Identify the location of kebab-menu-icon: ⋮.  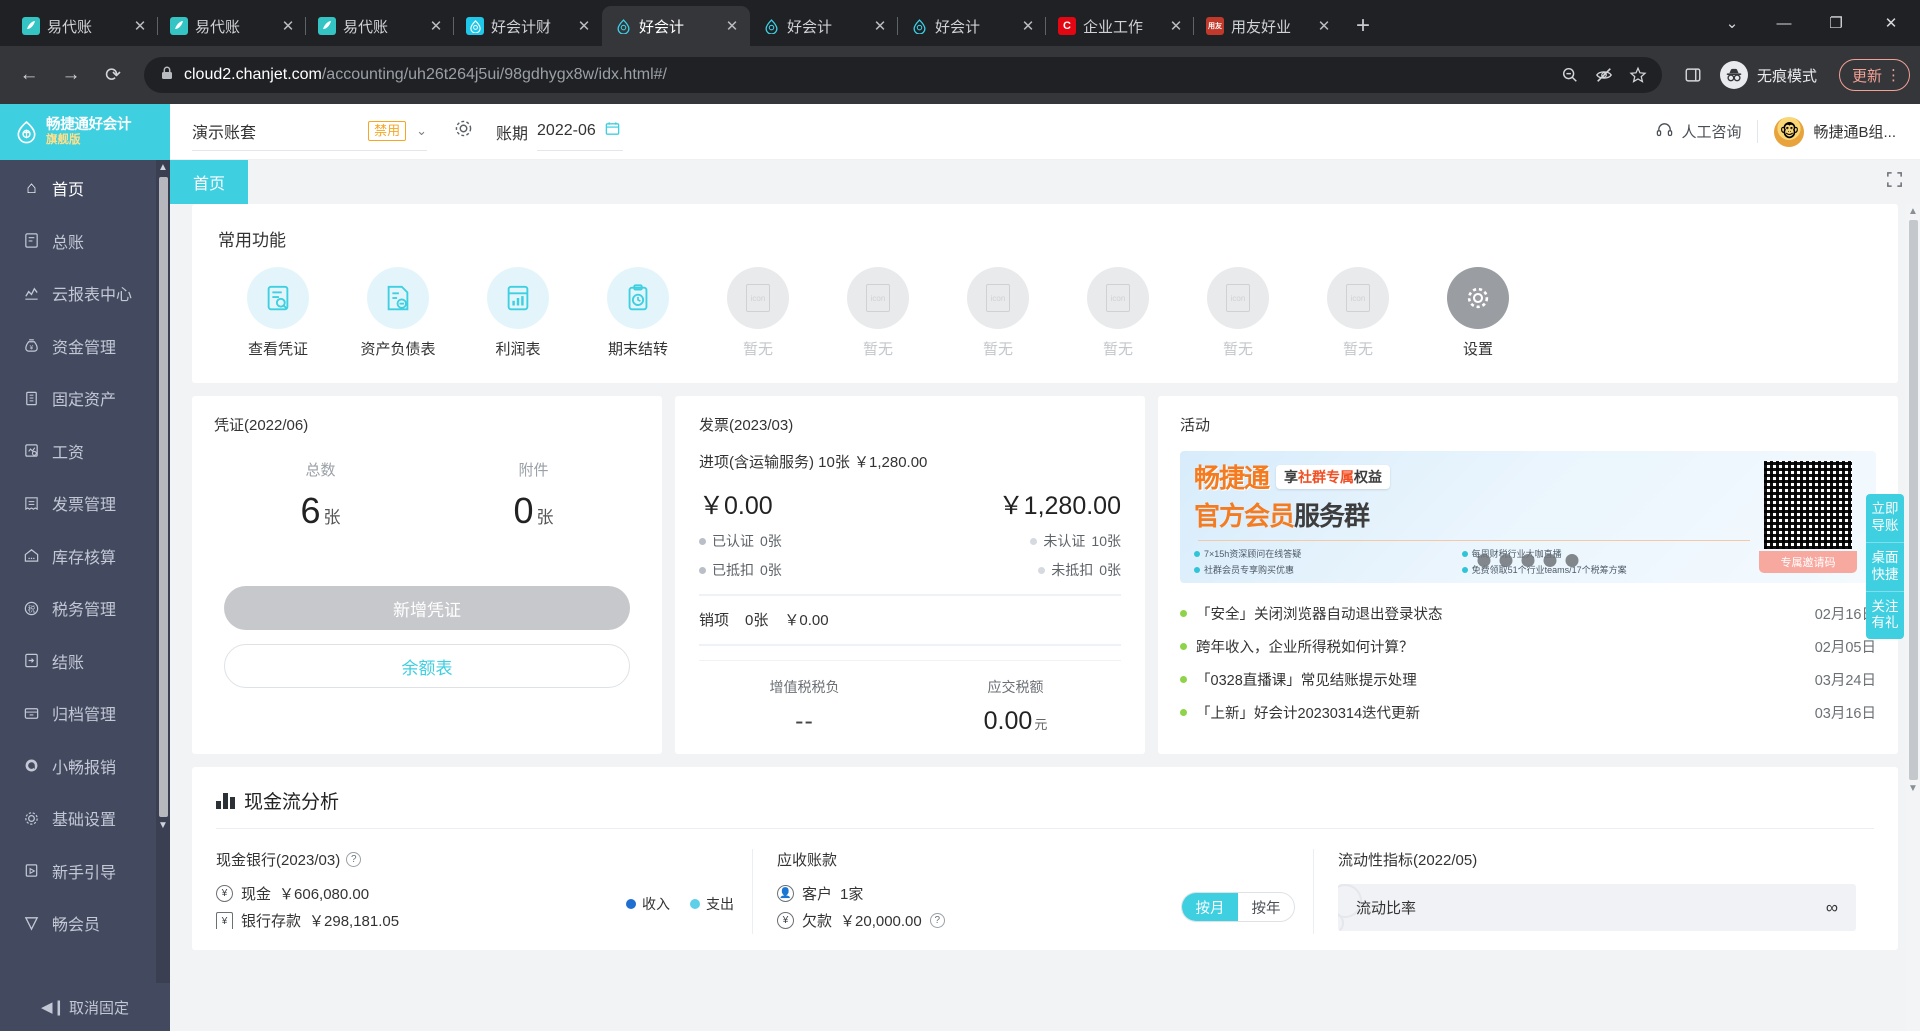
(1893, 75).